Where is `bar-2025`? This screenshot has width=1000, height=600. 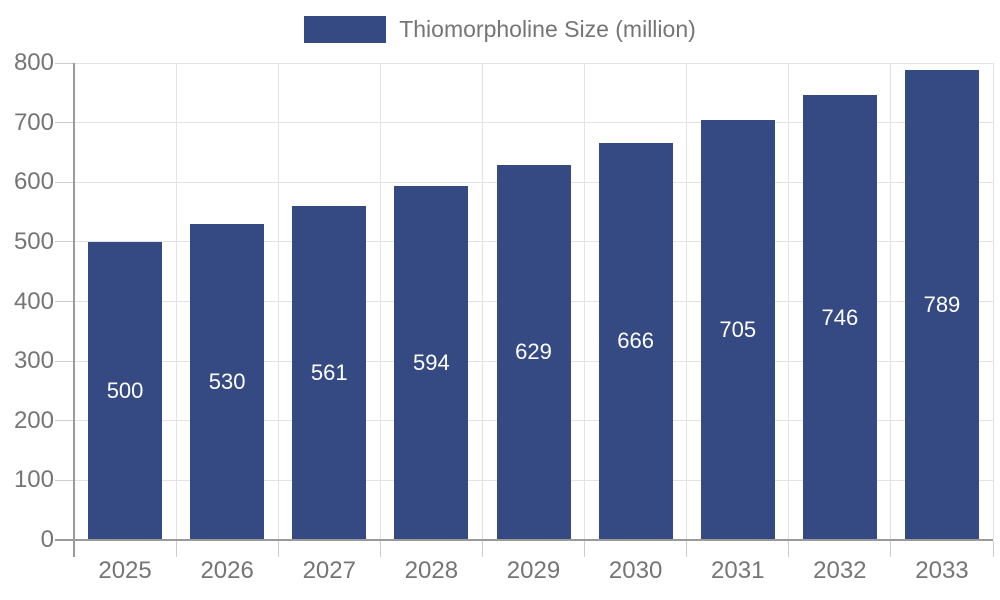 bar-2025 is located at coordinates (125, 390).